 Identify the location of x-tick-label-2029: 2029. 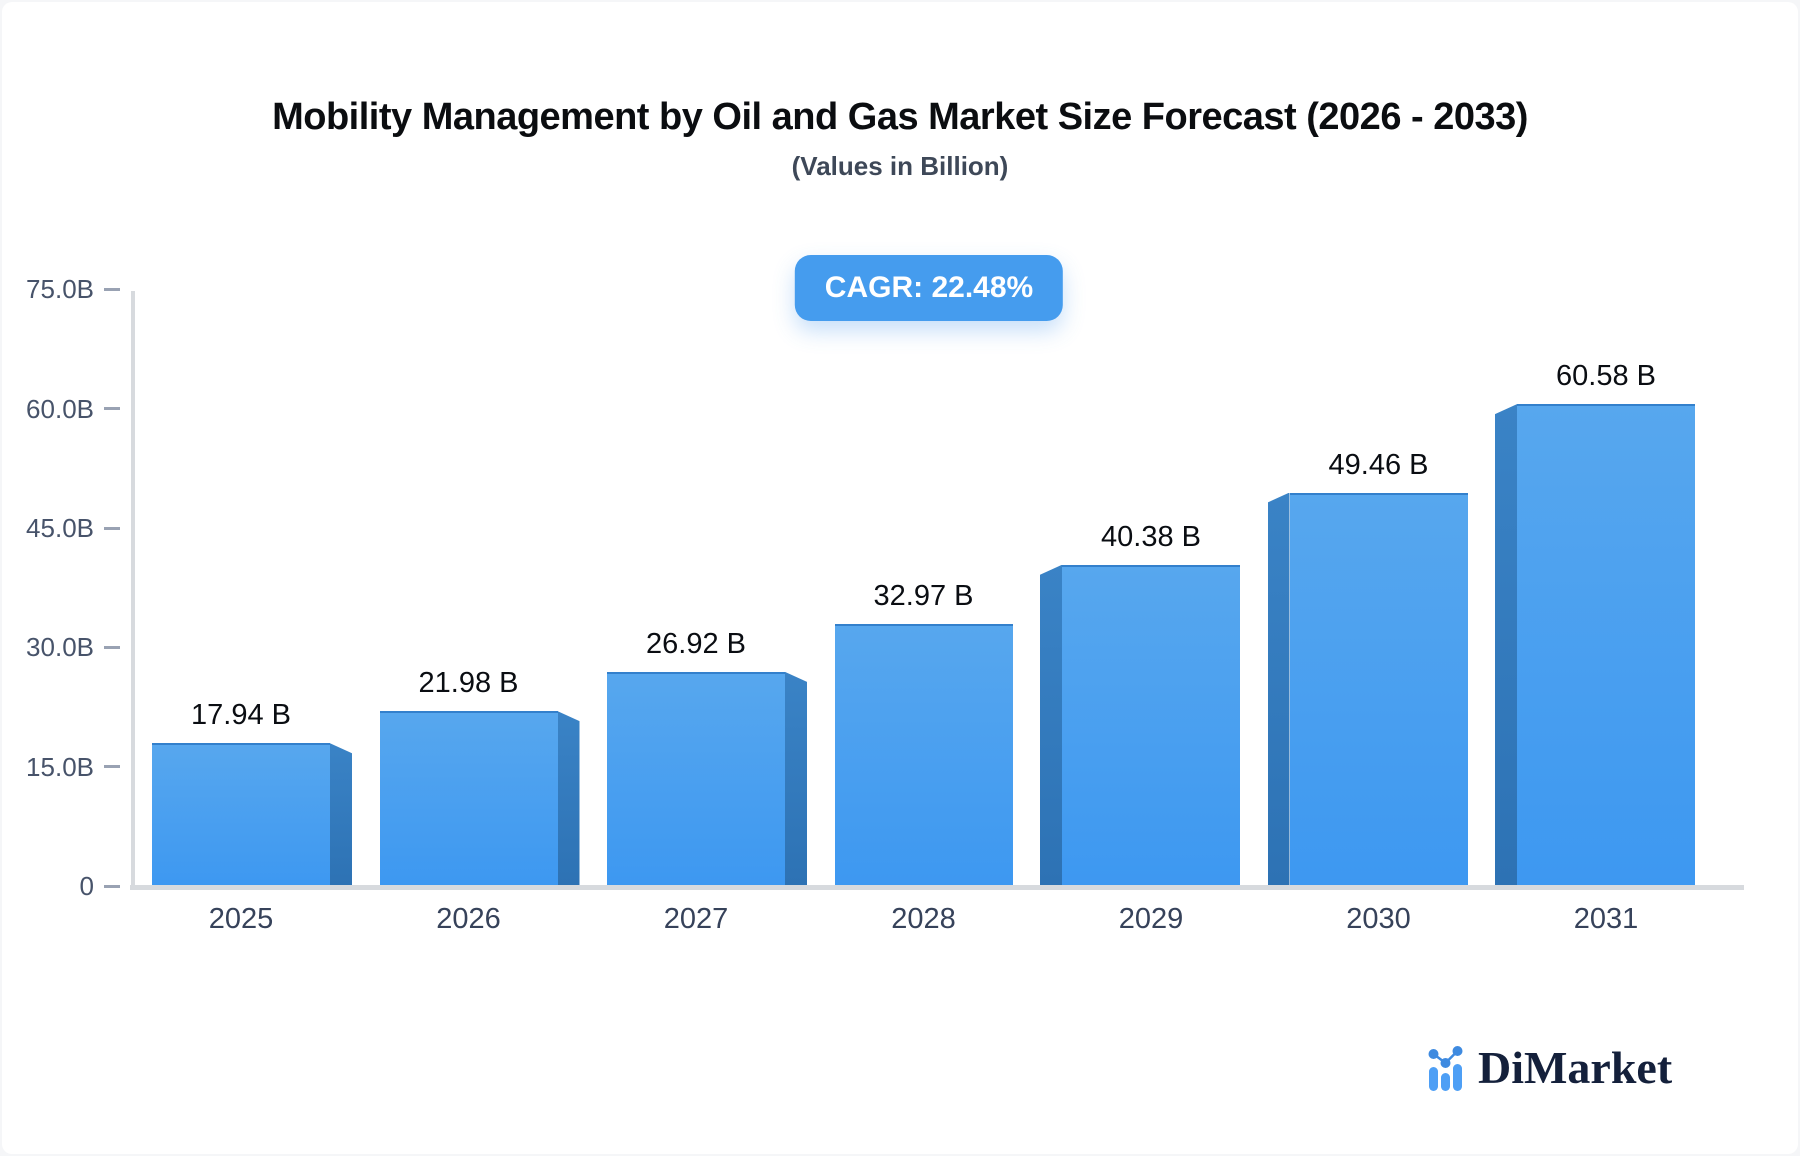
(1151, 919).